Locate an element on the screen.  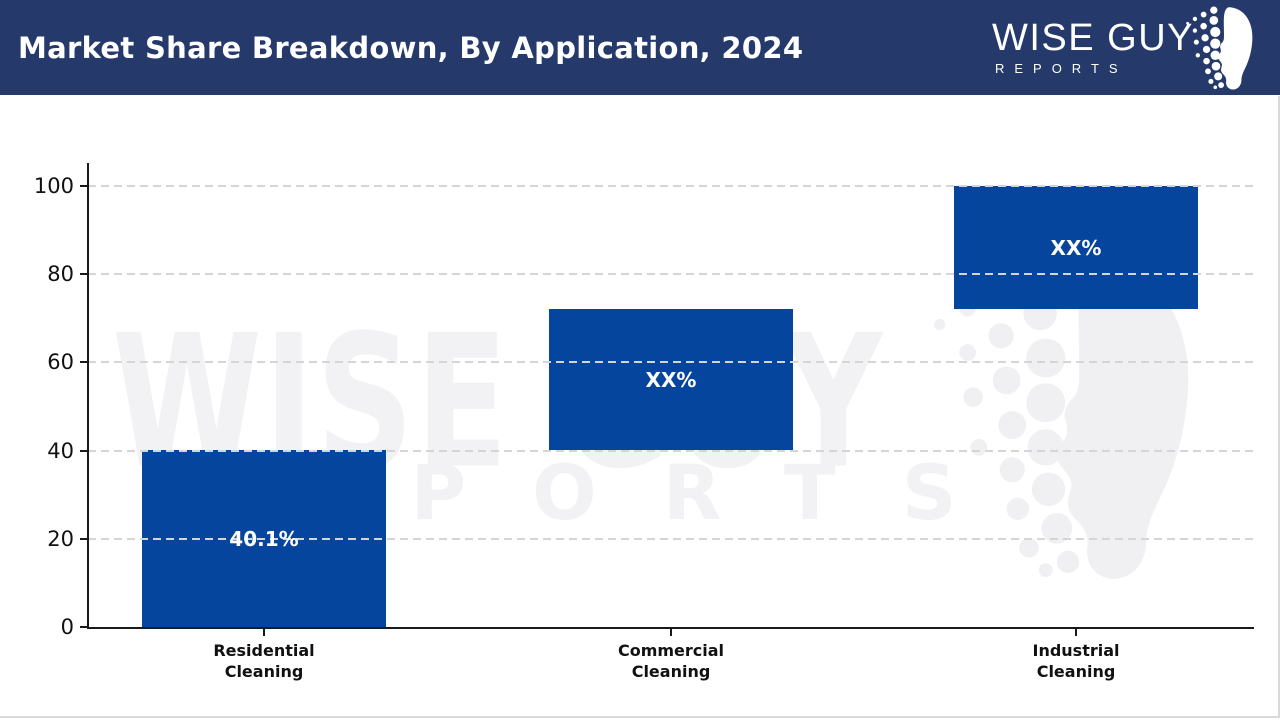
bar-commercial-cleaning is located at coordinates (671, 380).